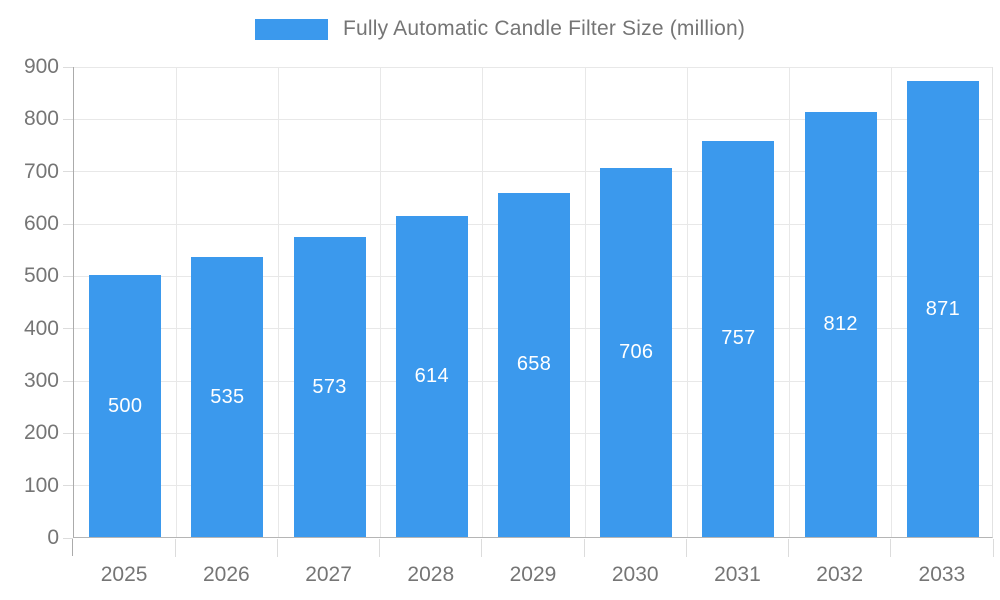  I want to click on x-tick-label: 2031, so click(737, 574).